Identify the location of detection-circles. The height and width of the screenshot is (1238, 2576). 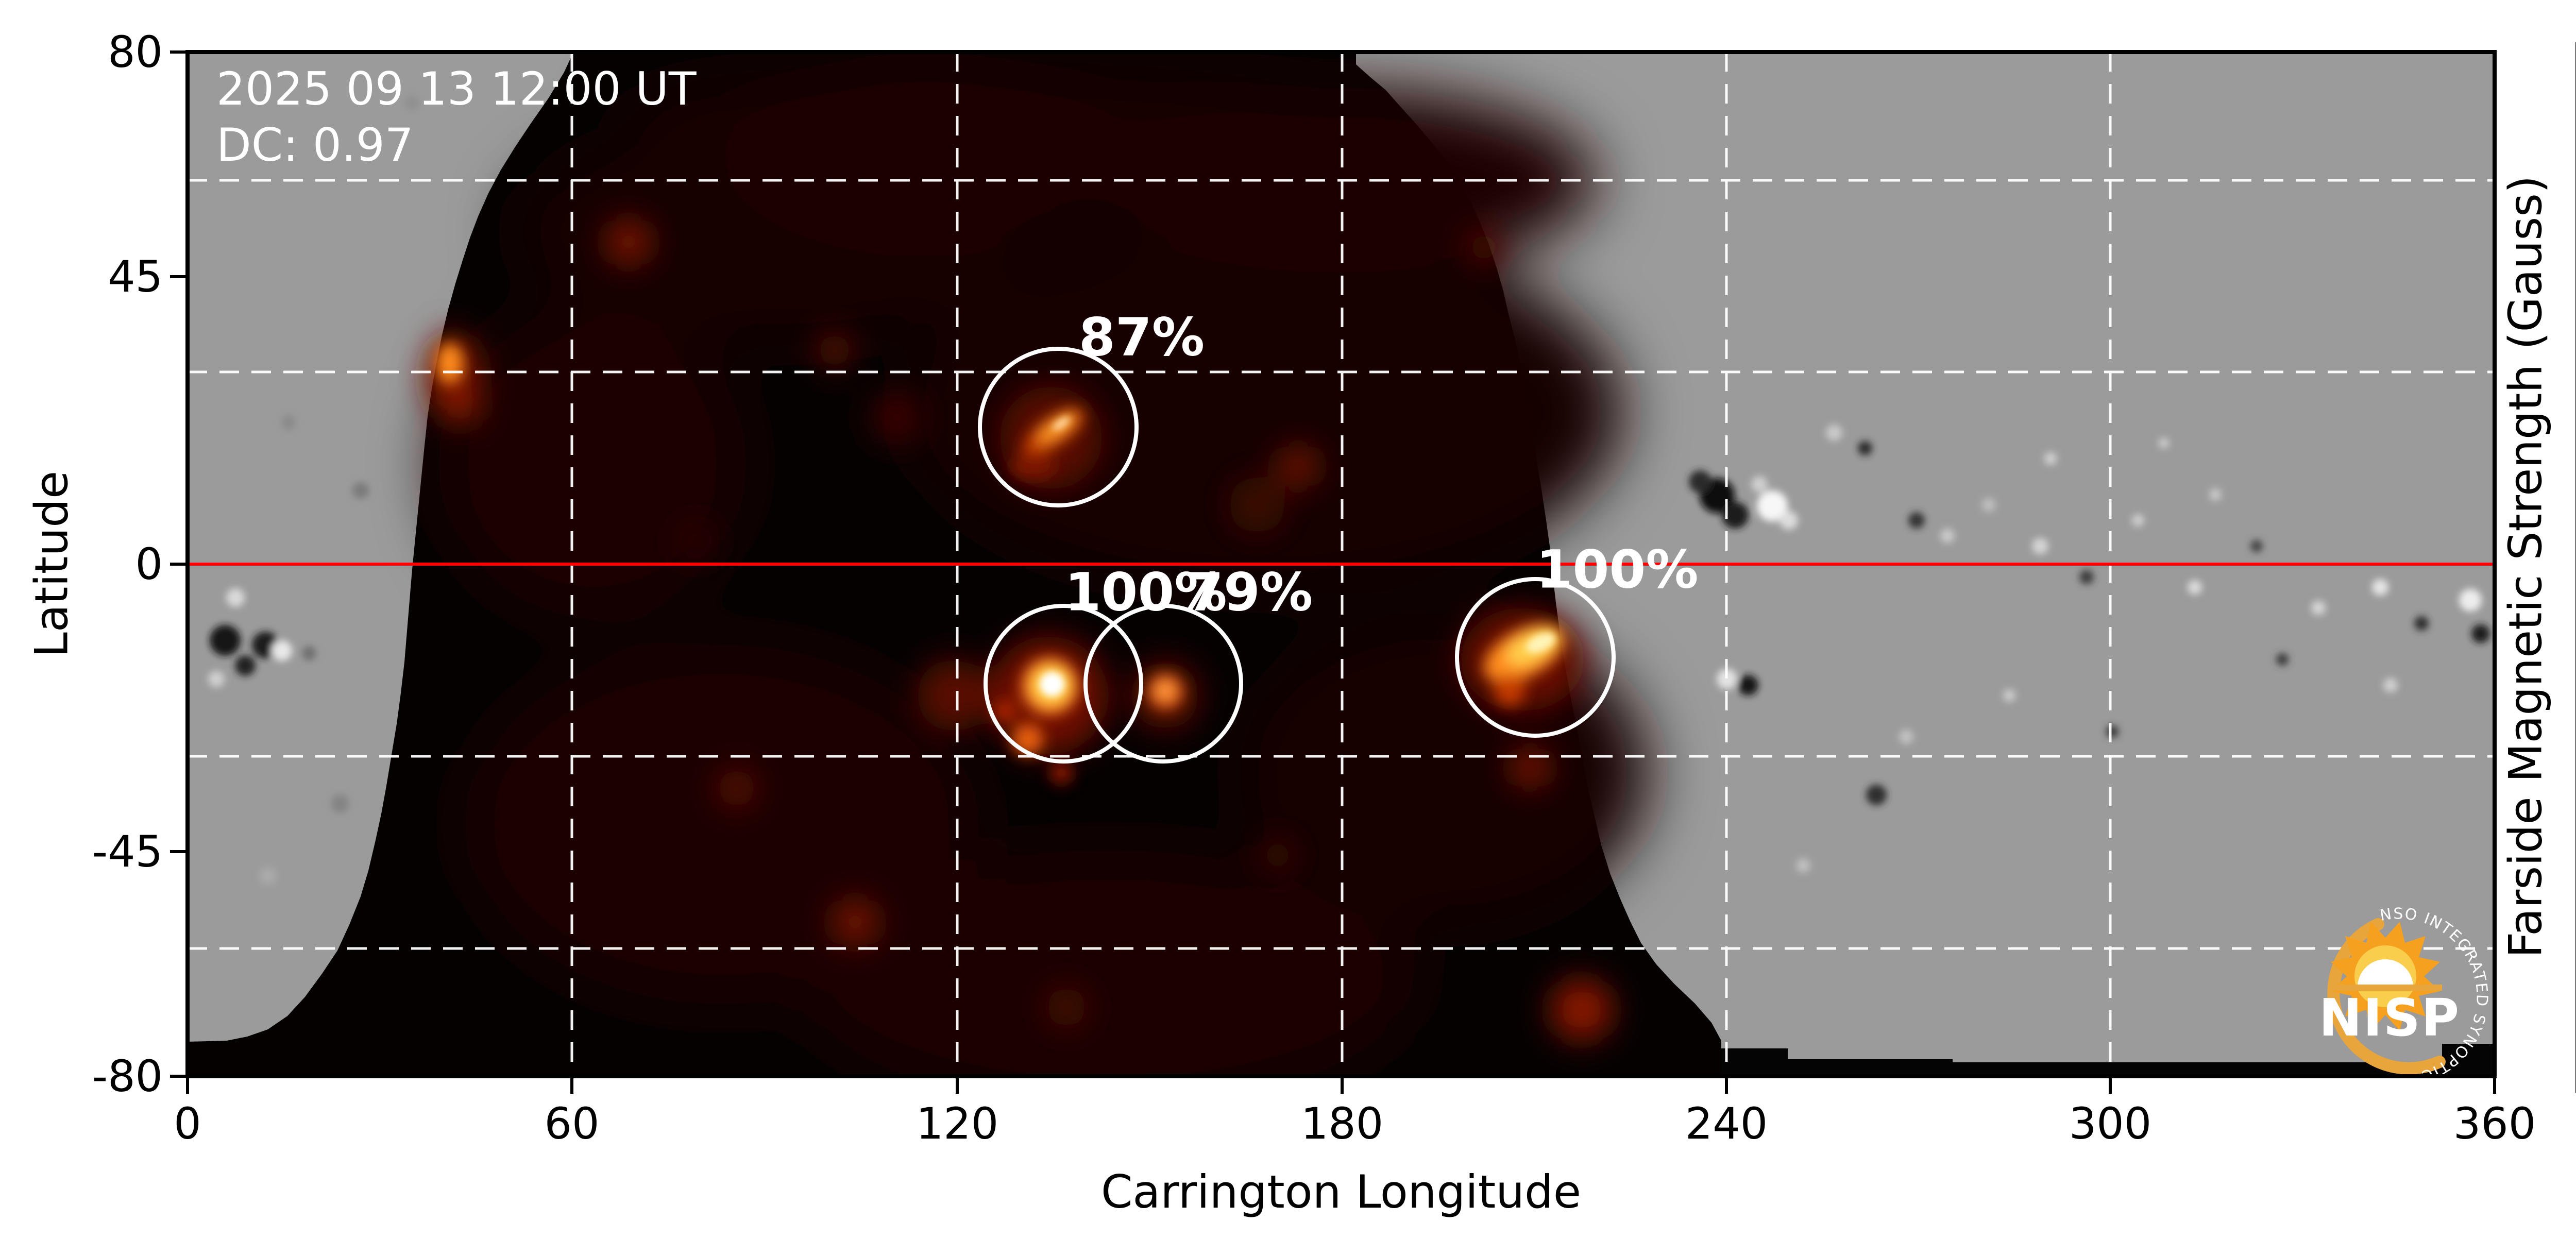
(1297, 555).